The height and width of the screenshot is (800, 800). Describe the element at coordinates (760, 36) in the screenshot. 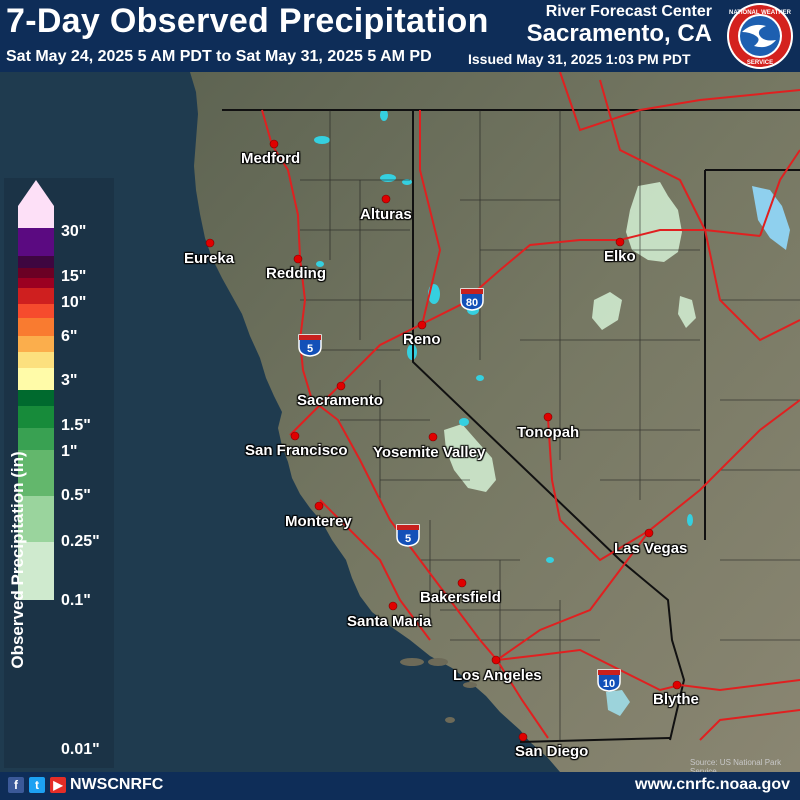

I see `nws-logo-icon: NATIONAL WEATHER SERVICE` at that location.